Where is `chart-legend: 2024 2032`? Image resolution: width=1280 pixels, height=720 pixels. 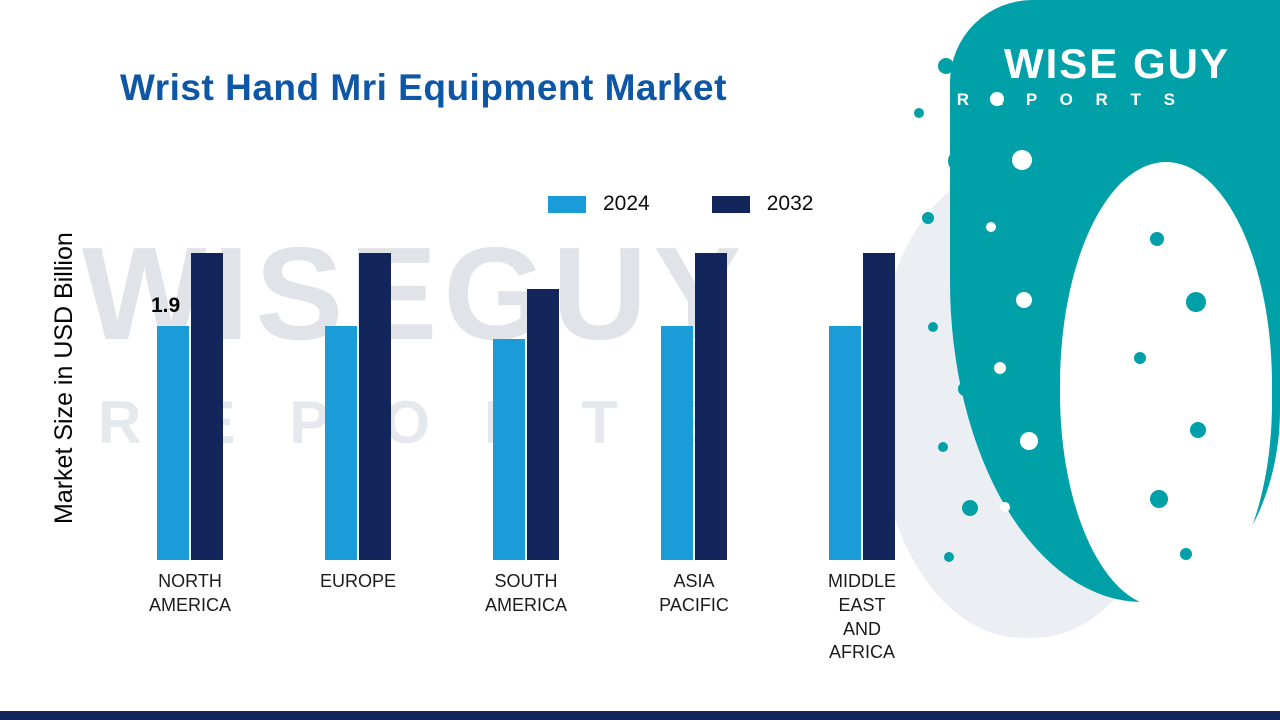
chart-legend: 2024 2032 is located at coordinates (680, 204).